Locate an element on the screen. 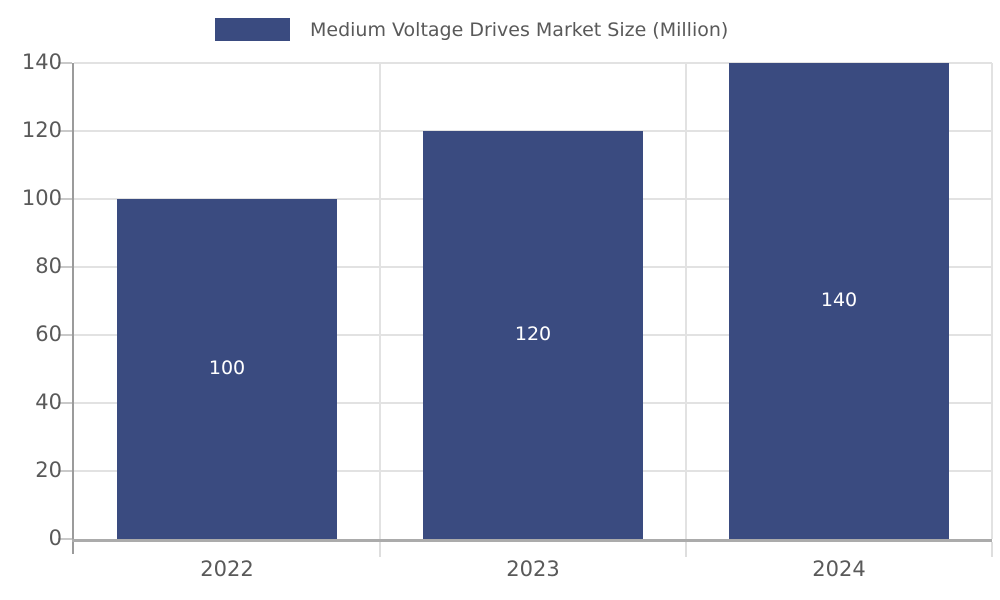  legend-swatch is located at coordinates (252, 29).